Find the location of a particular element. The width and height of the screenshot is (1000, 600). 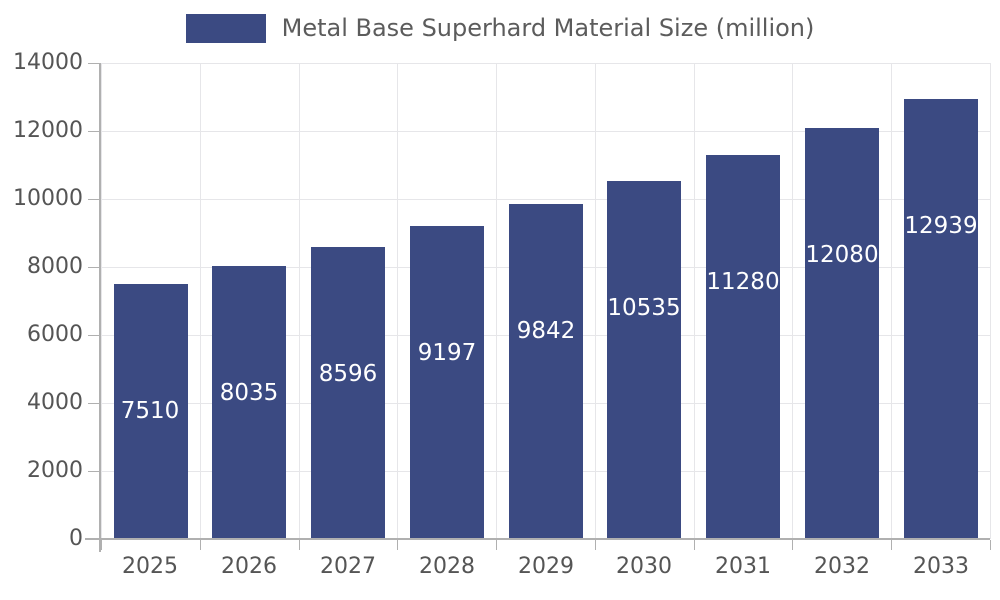

x-tick-label: 2025 is located at coordinates (150, 566).